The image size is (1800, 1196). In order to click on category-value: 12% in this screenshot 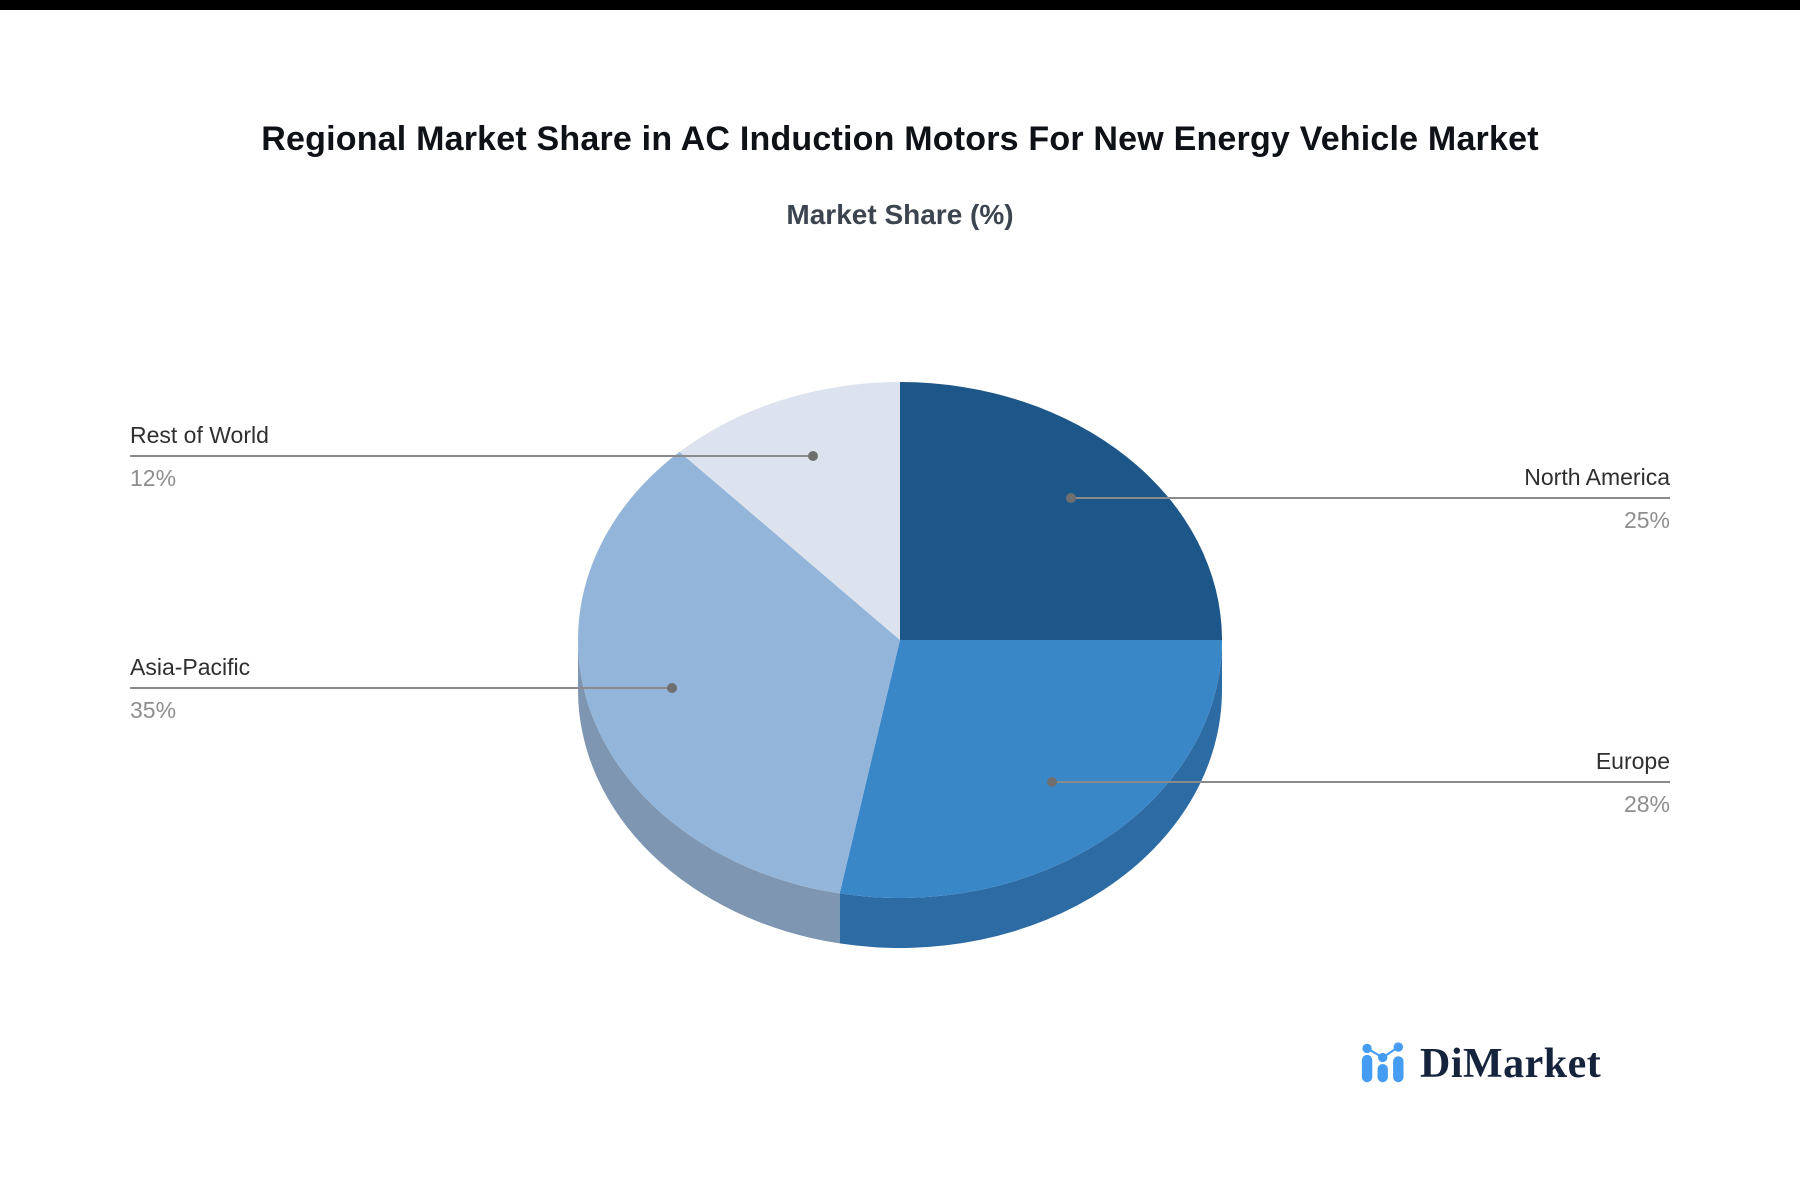, I will do `click(153, 478)`.